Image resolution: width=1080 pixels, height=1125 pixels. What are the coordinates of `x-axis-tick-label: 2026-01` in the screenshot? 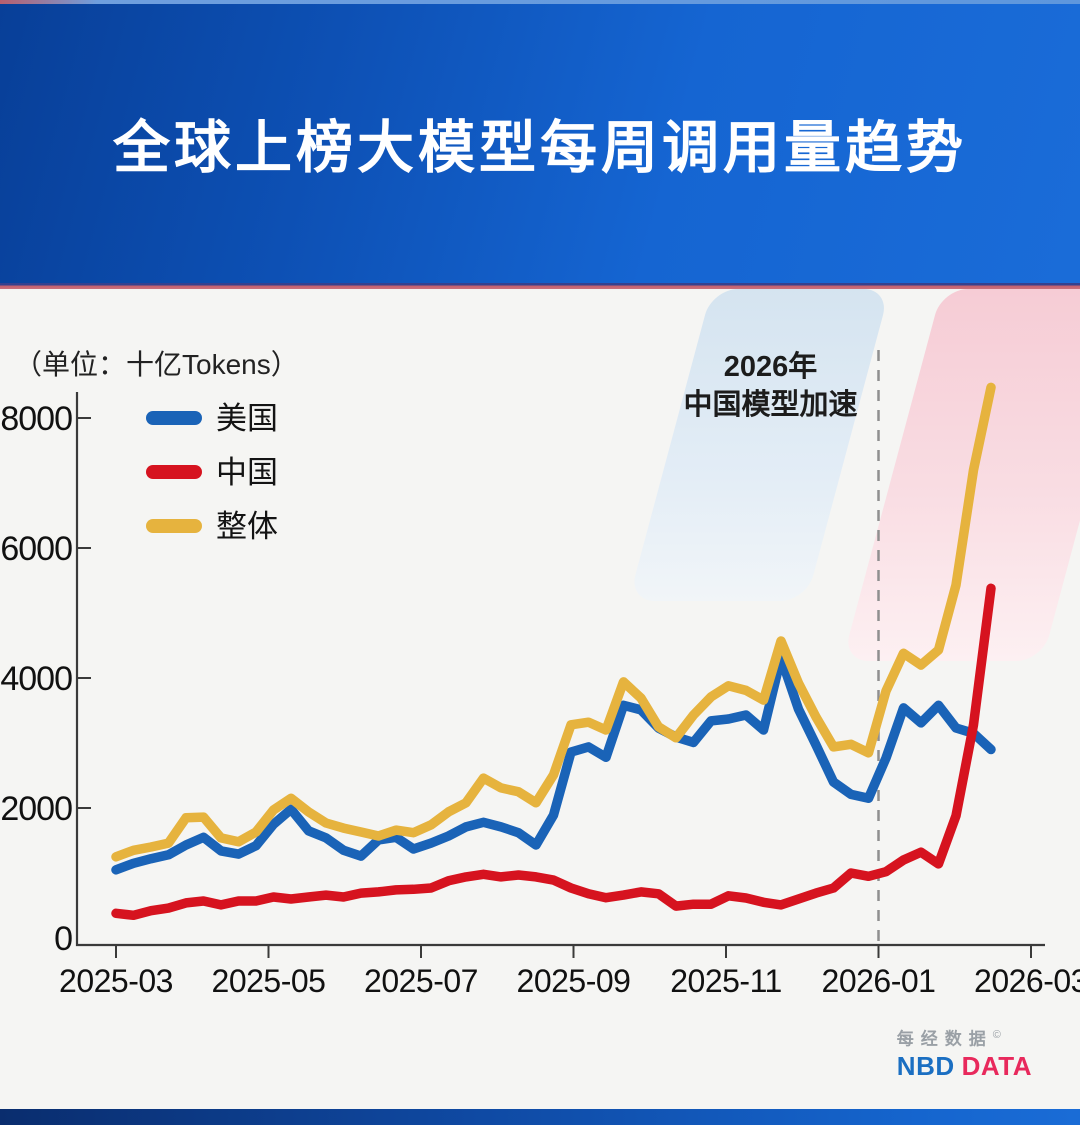 It's located at (879, 981).